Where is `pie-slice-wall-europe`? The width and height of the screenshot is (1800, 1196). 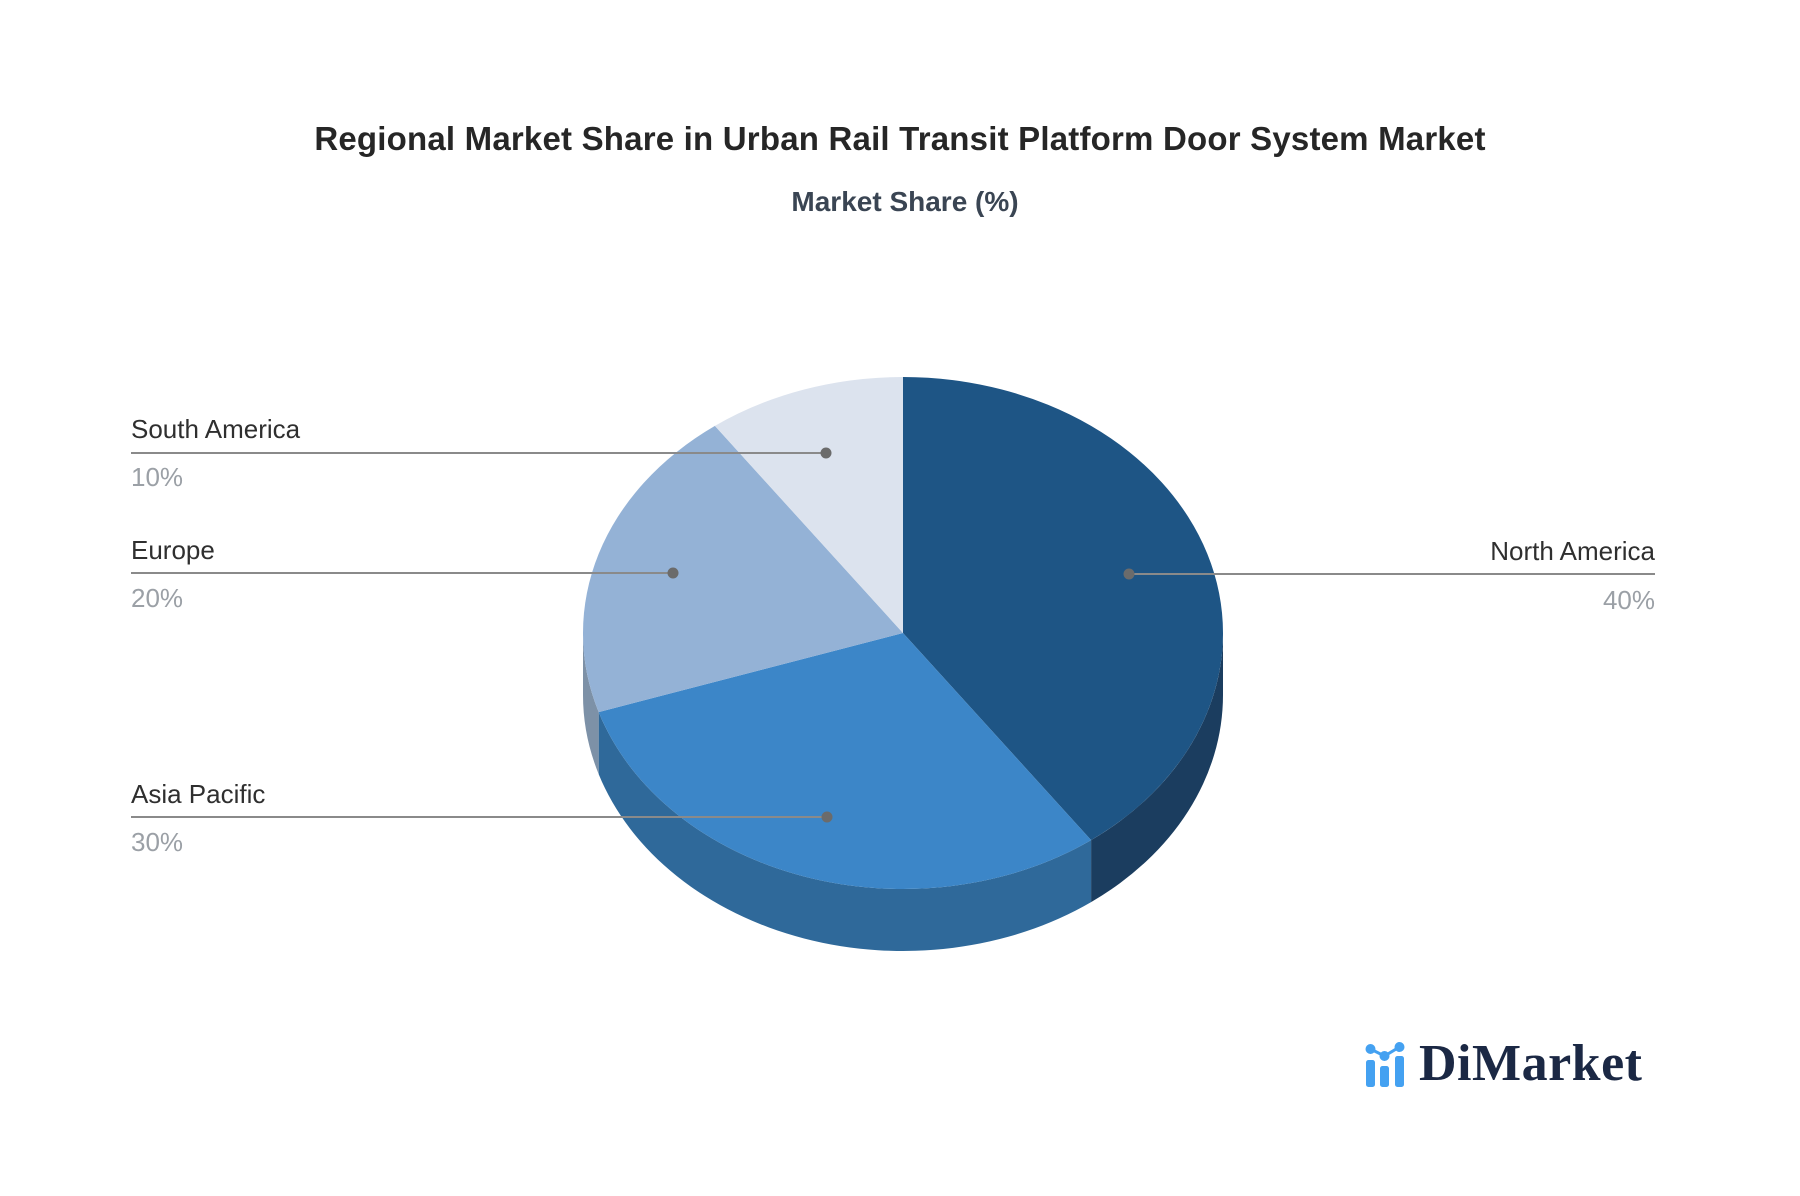
pie-slice-wall-europe is located at coordinates (591, 704).